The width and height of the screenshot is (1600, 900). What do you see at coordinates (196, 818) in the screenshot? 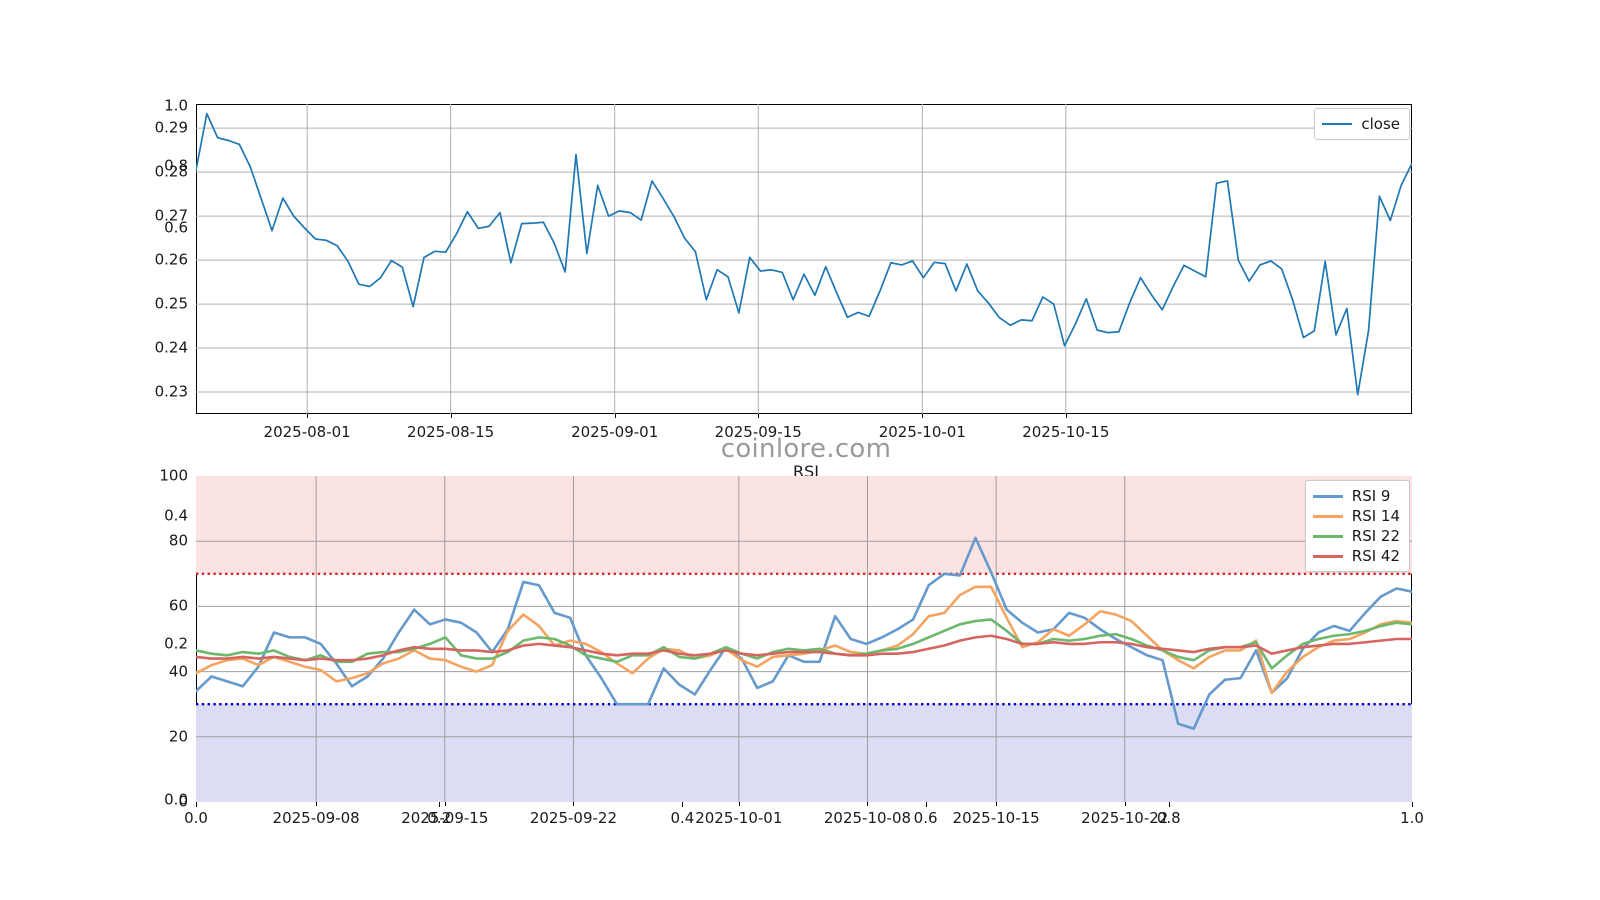
I see `rsi-x-ghost-tick-label: 0.0` at bounding box center [196, 818].